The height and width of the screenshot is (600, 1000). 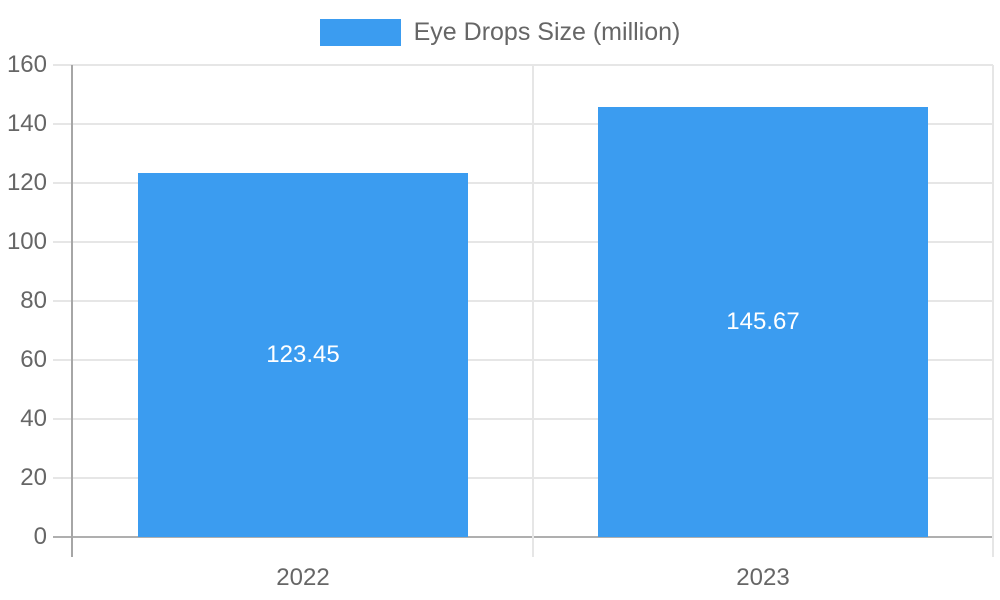 What do you see at coordinates (33, 477) in the screenshot?
I see `y-tick-label: 20` at bounding box center [33, 477].